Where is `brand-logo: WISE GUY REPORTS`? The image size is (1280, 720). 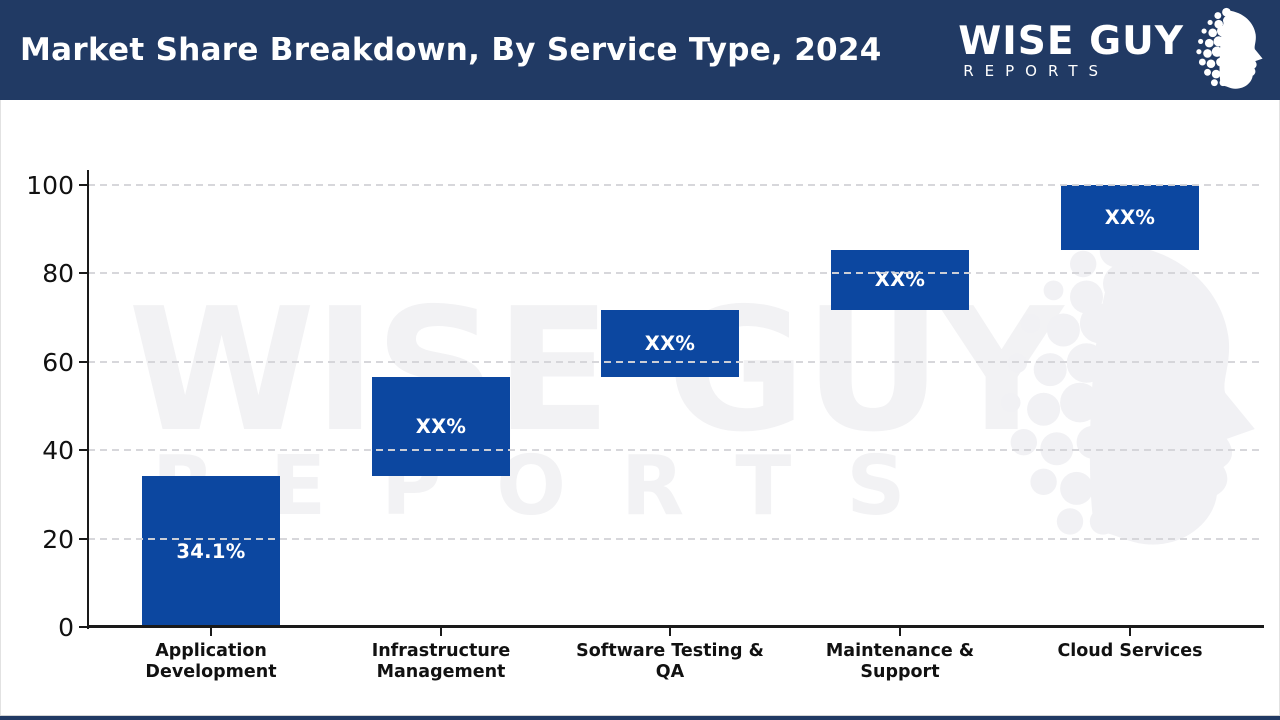 brand-logo: WISE GUY REPORTS is located at coordinates (1112, 50).